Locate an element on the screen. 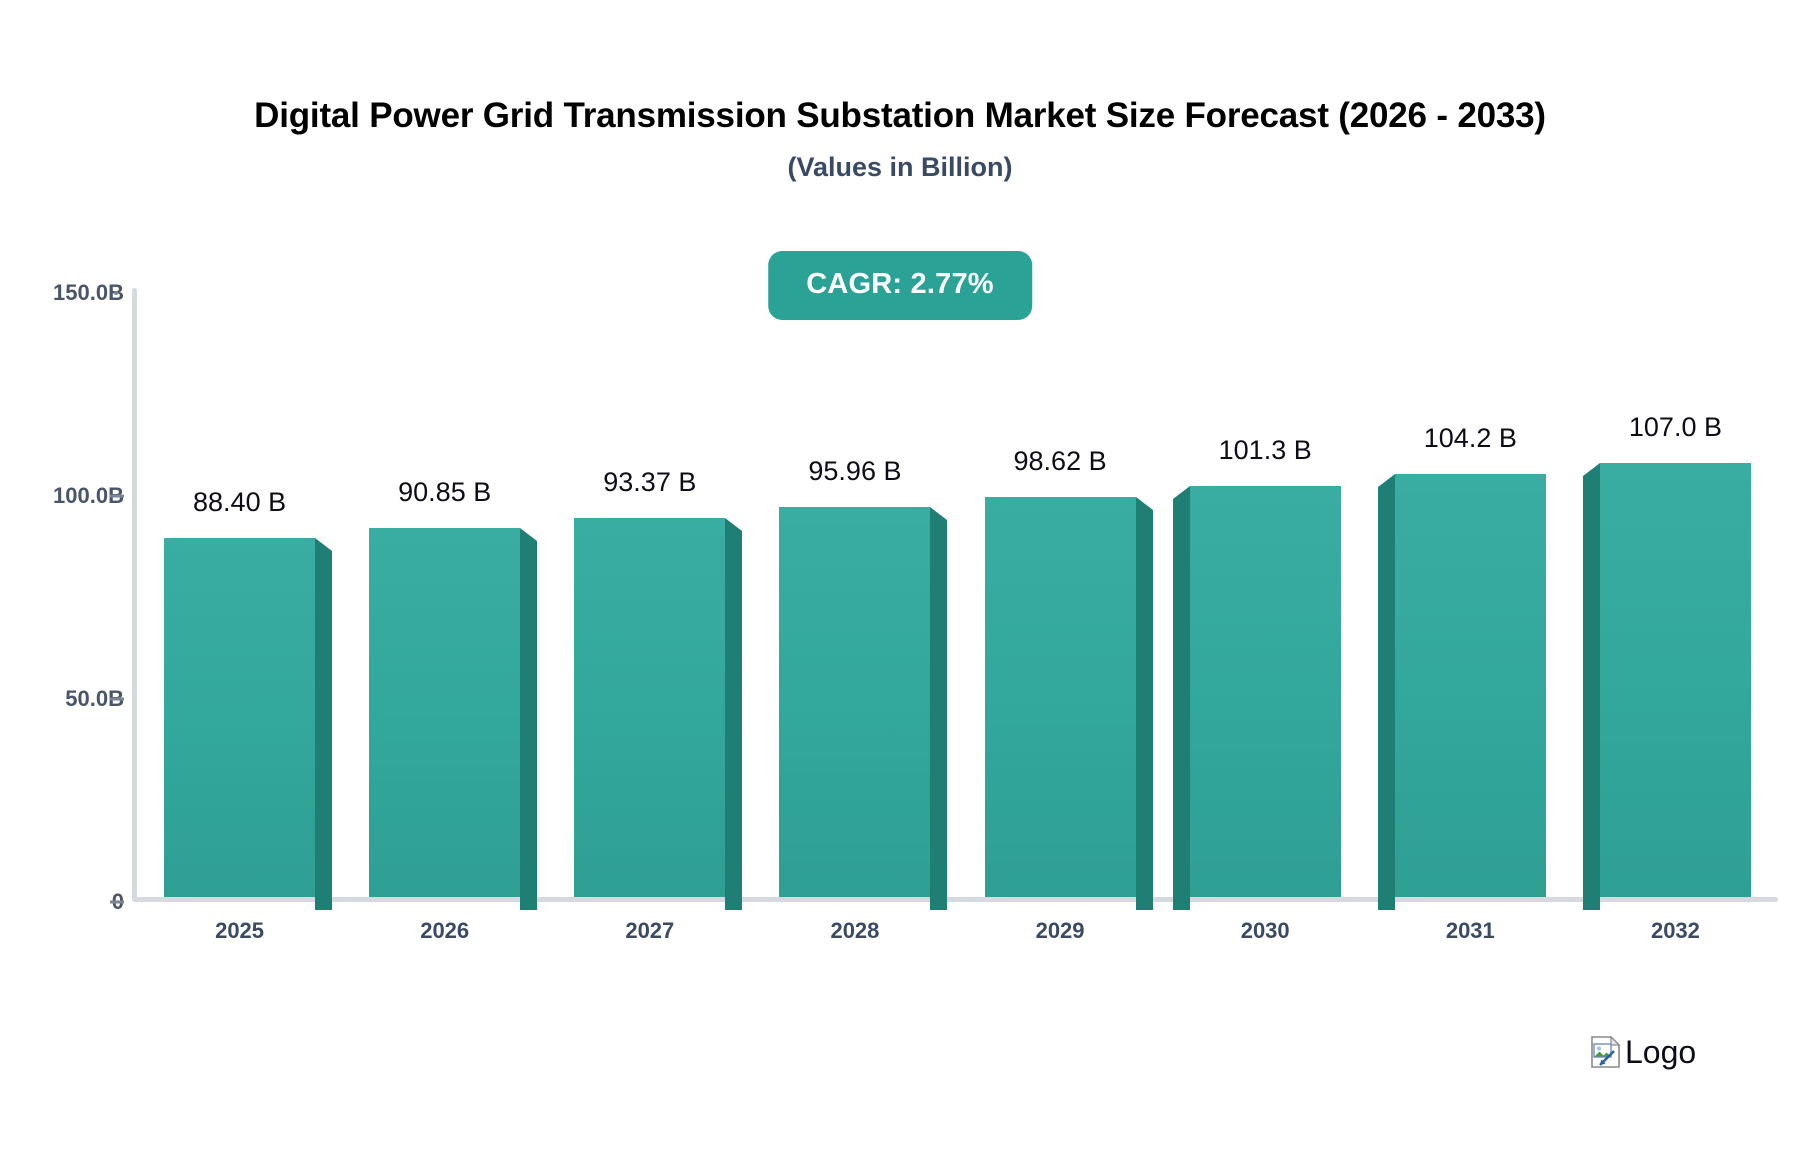 The width and height of the screenshot is (1800, 1156). y-axis-line is located at coordinates (134, 595).